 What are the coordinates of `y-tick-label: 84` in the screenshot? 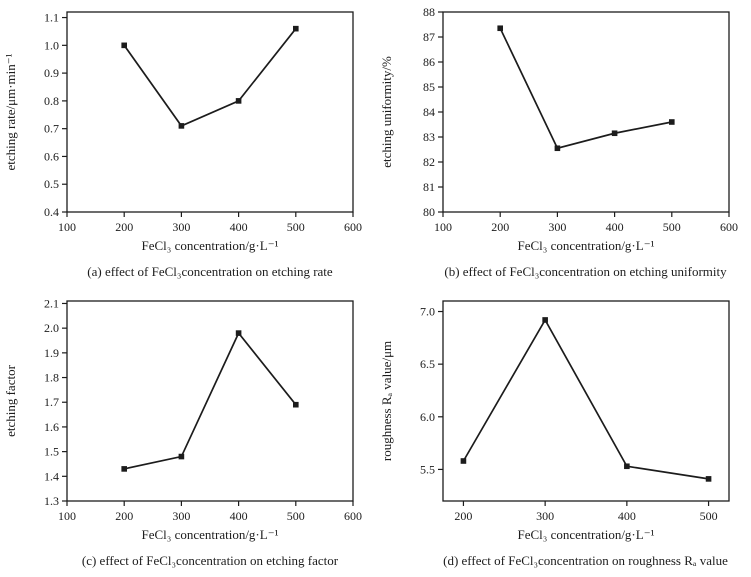 It's located at (429, 112).